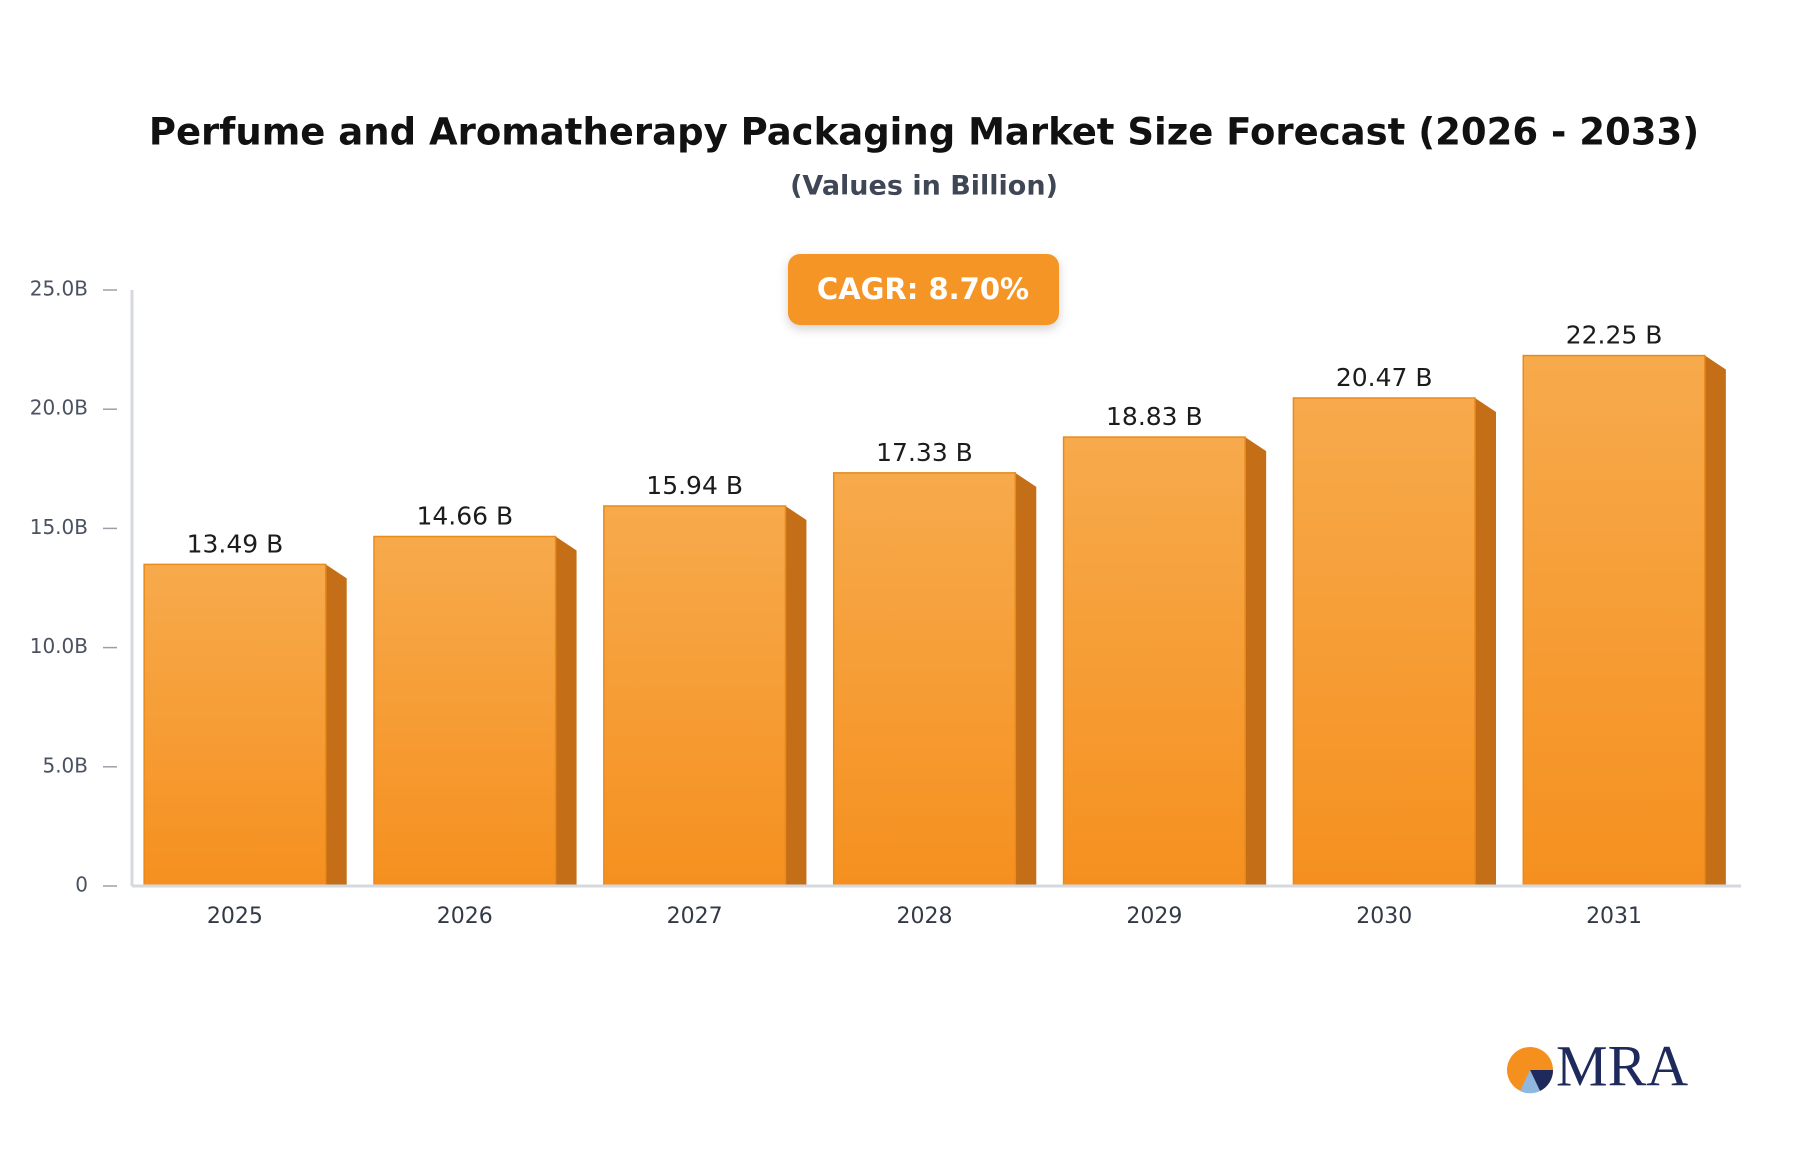 The height and width of the screenshot is (1156, 1800). Describe the element at coordinates (1154, 416) in the screenshot. I see `value-label: 18.83 B` at that location.